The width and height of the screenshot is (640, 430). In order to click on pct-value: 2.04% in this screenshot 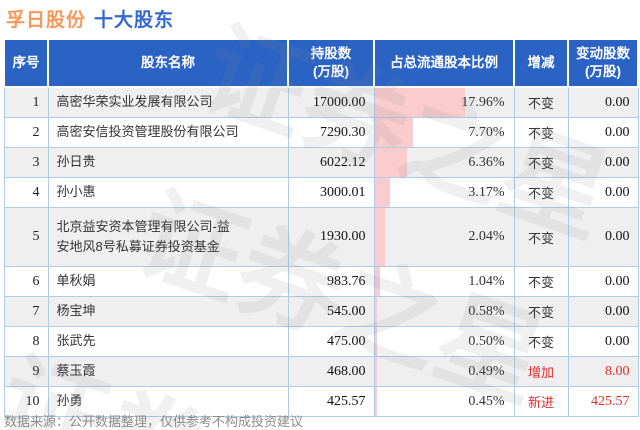, I will do `click(486, 236)`.